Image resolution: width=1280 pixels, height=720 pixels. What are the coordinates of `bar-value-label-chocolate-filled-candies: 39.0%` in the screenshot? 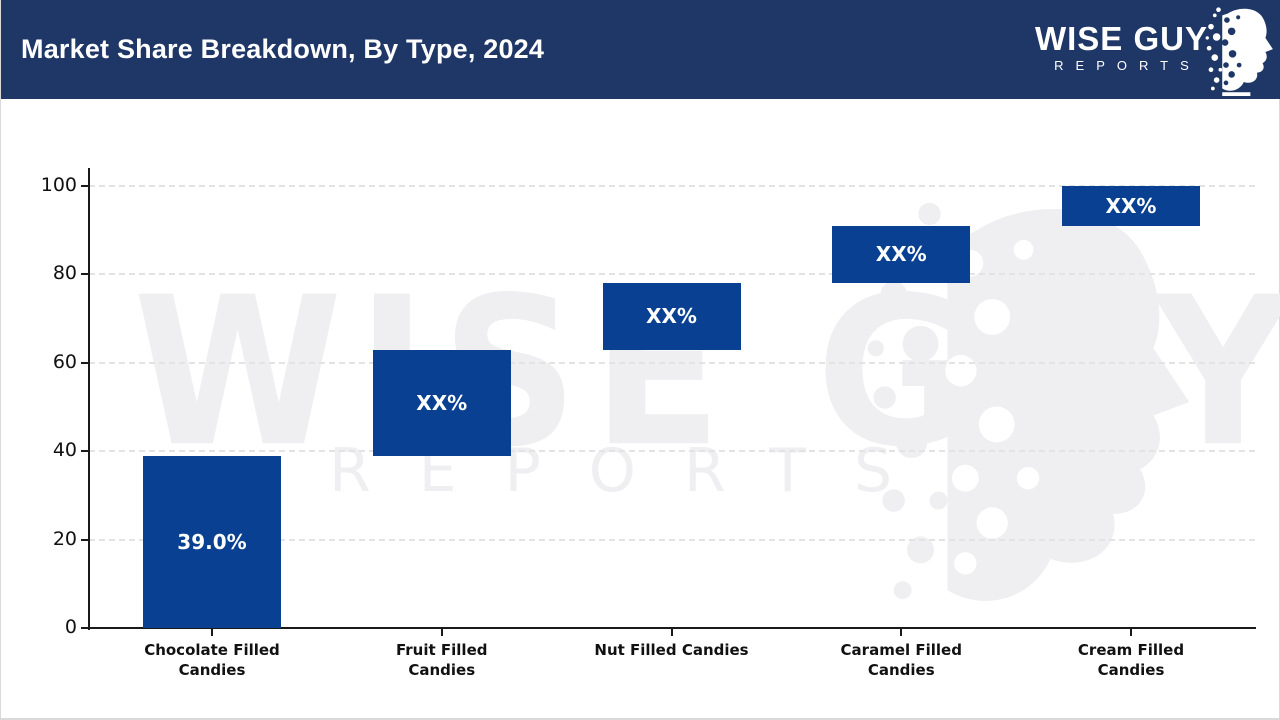 It's located at (212, 541).